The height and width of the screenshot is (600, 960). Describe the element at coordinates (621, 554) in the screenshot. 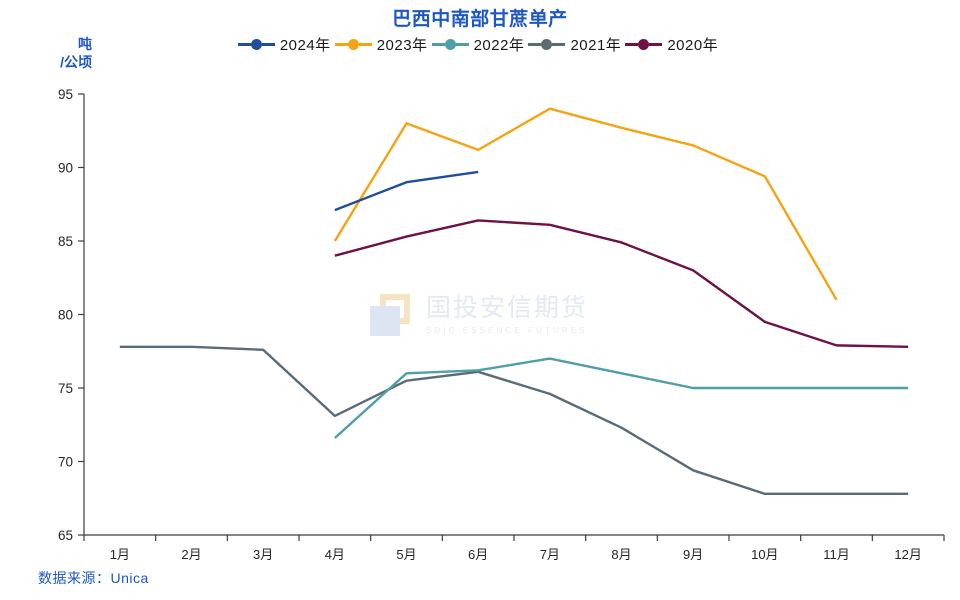

I see `x-axis-tick-label: 8月` at that location.